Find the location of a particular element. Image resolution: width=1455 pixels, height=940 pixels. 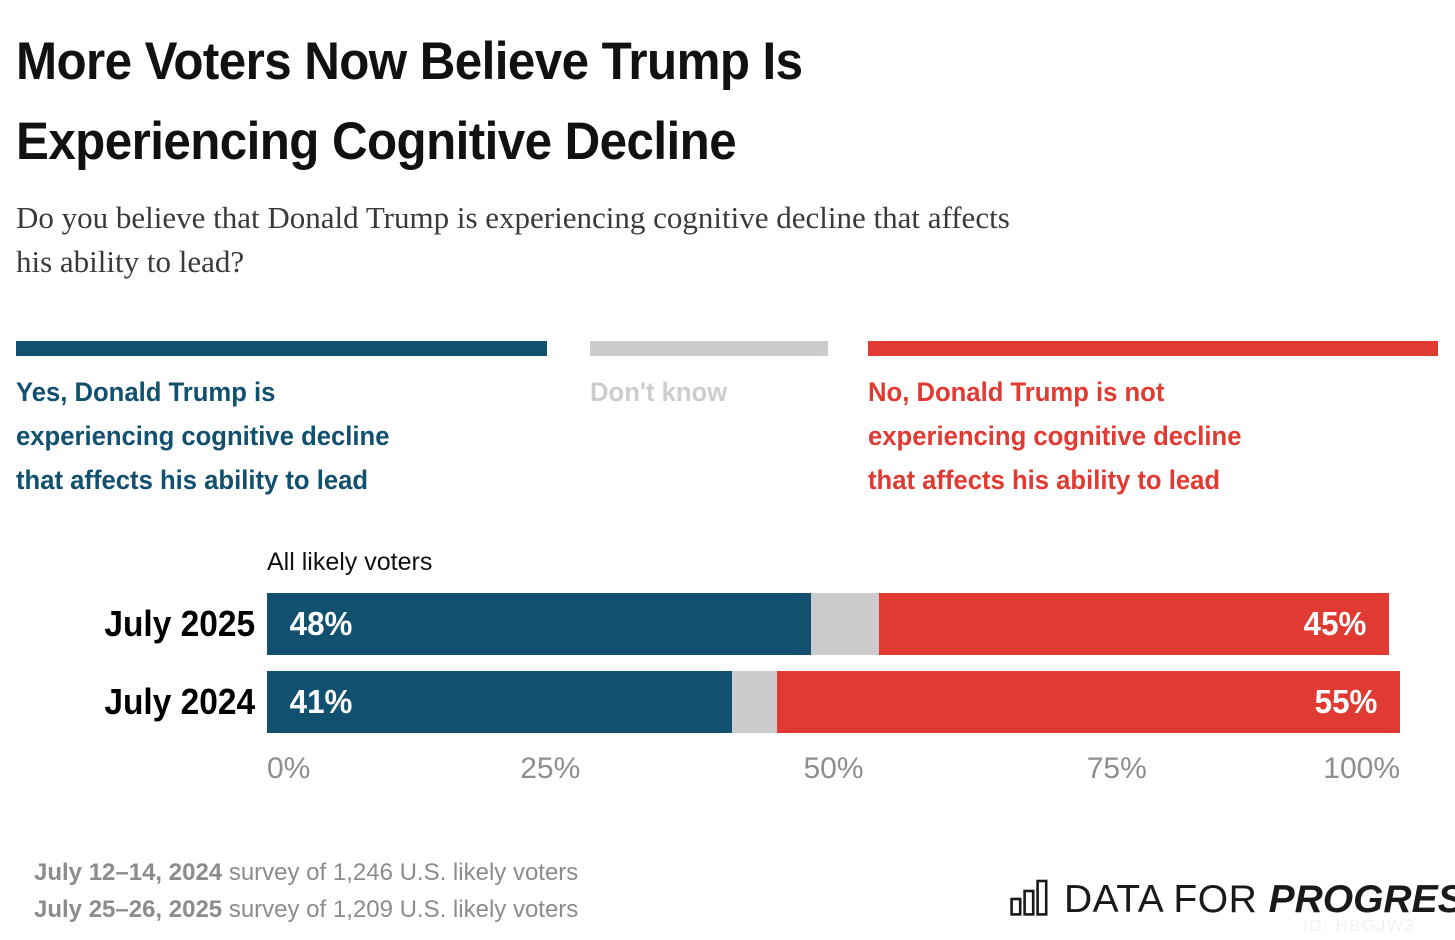

bar-value-no-july-2024: 55% is located at coordinates (1346, 701).